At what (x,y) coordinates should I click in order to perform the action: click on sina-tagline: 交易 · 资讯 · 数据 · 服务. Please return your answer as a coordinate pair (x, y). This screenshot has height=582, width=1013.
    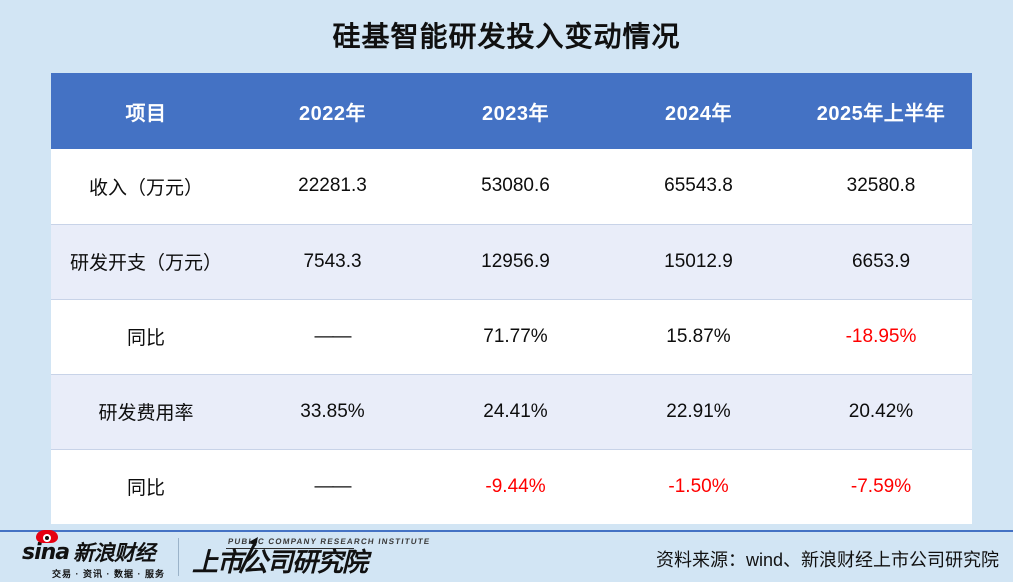
    Looking at the image, I should click on (108, 574).